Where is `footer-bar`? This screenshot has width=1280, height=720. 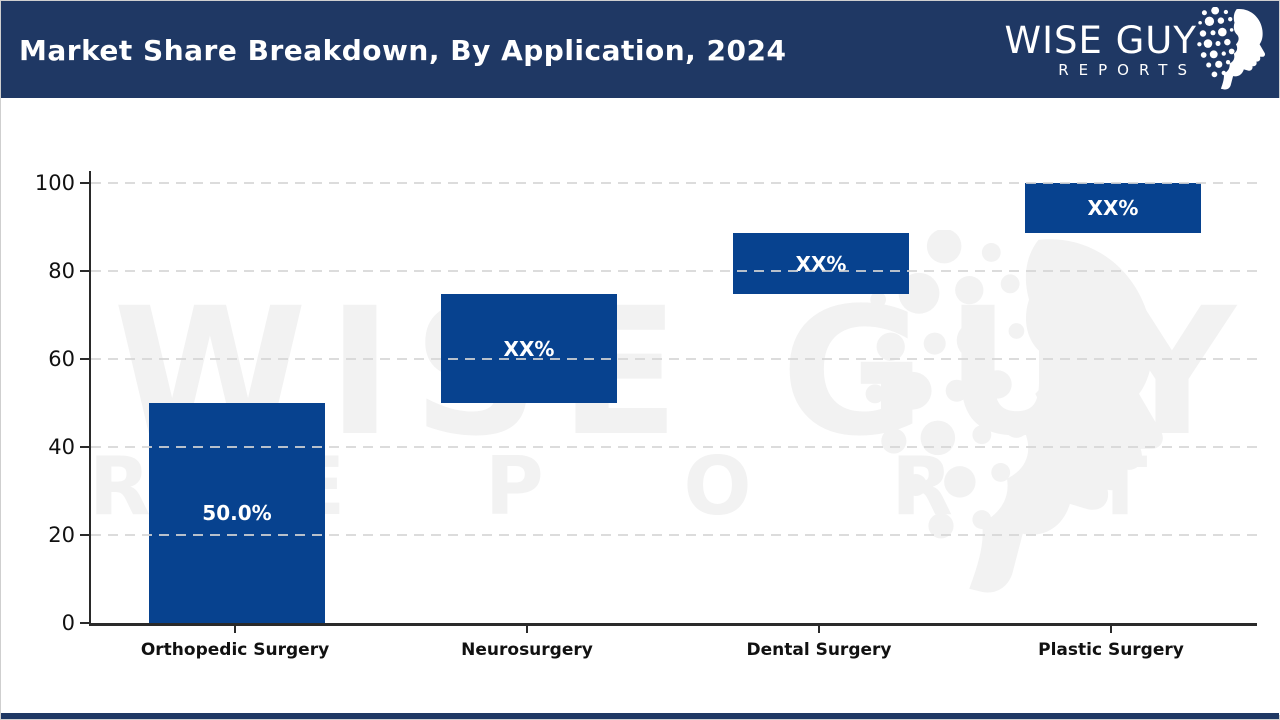 footer-bar is located at coordinates (640, 716).